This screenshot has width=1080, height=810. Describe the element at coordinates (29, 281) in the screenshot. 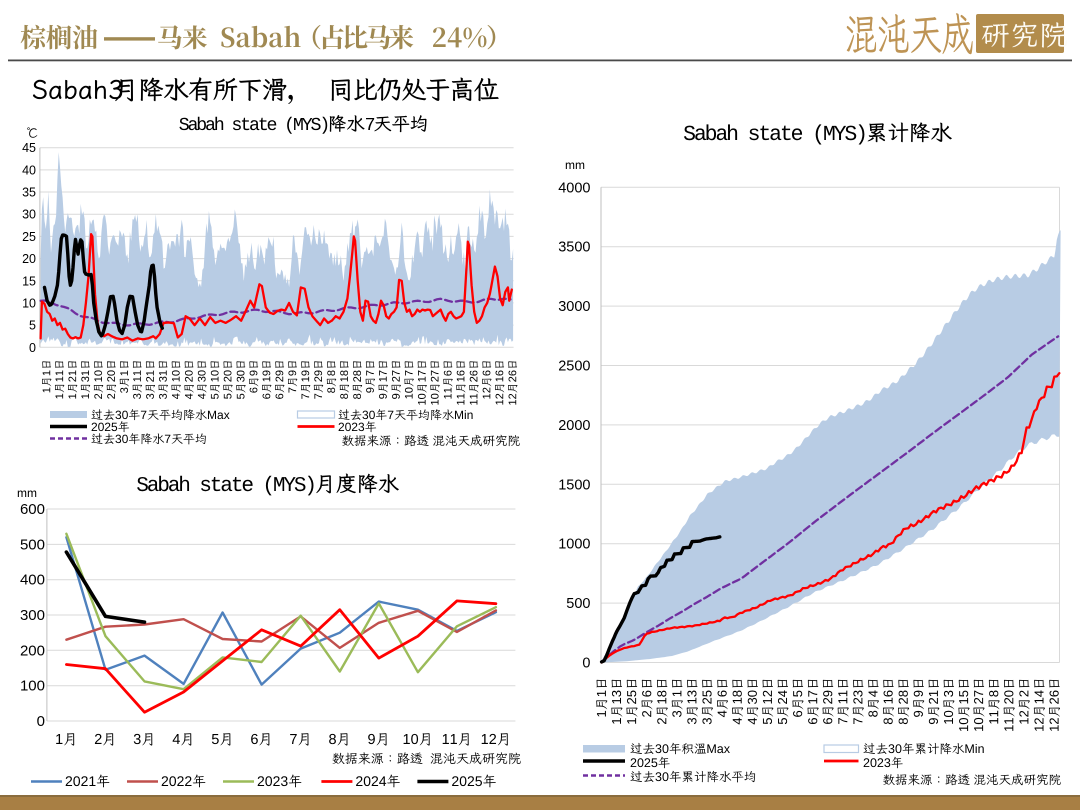

I see `svg-text: 15` at that location.